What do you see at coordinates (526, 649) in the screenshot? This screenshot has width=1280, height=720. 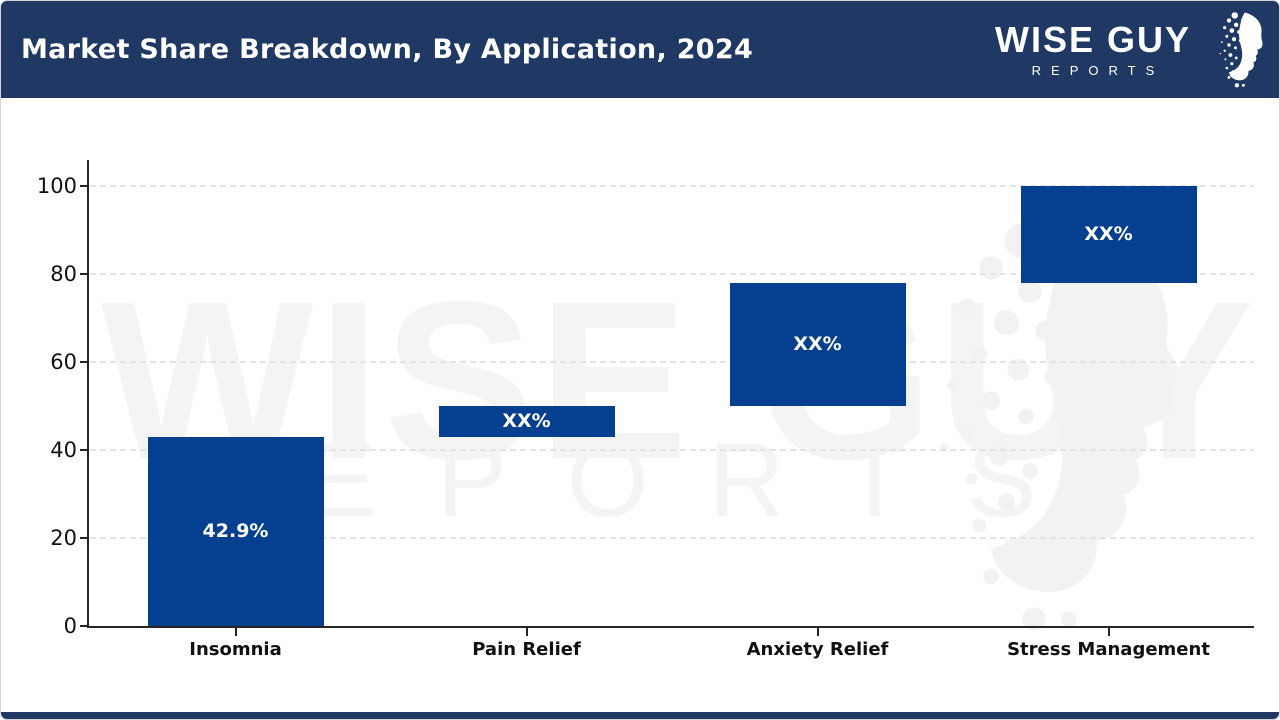 I see `x-axis-category-label: Pain Relief` at bounding box center [526, 649].